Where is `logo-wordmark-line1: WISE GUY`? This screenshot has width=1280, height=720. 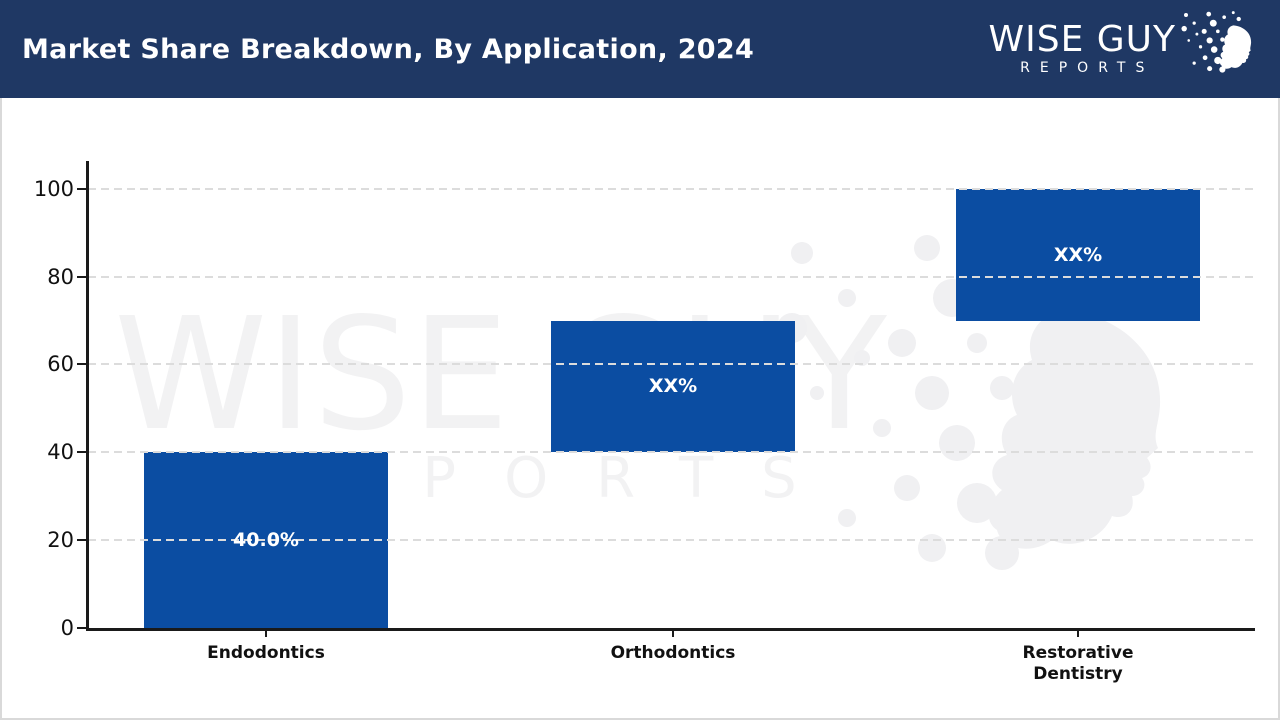 logo-wordmark-line1: WISE GUY is located at coordinates (1082, 39).